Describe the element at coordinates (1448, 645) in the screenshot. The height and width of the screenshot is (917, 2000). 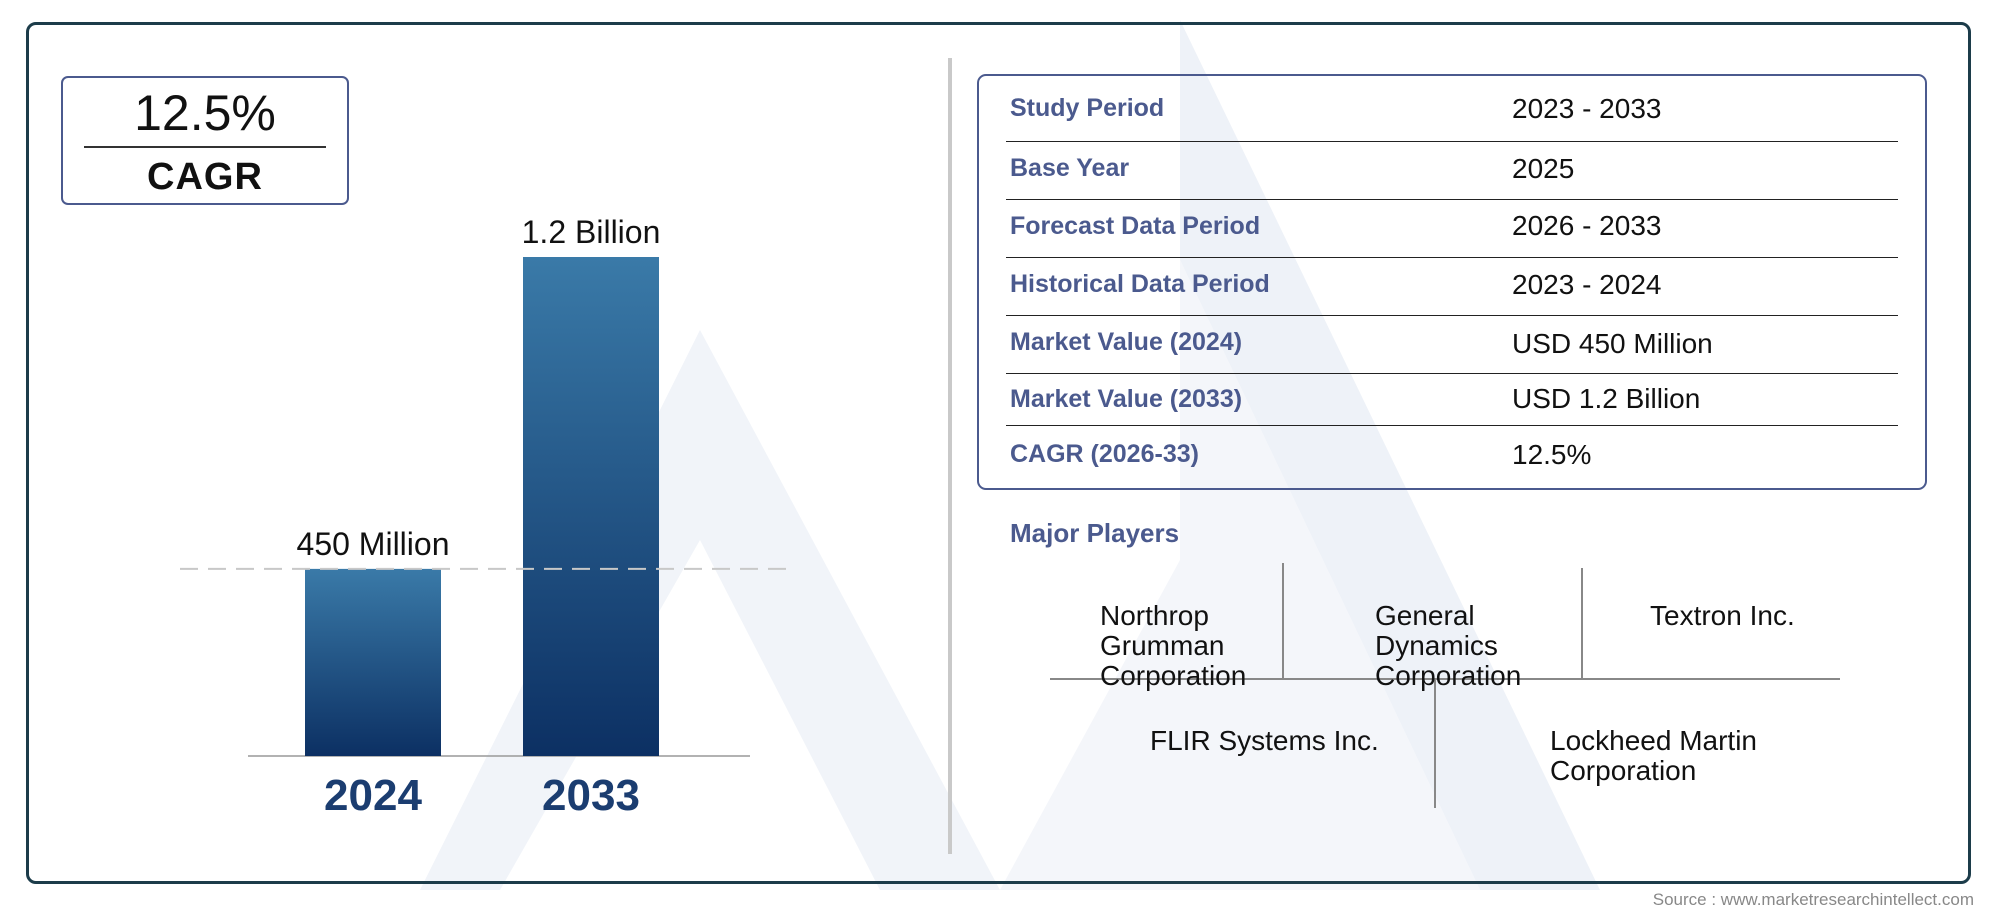
I see `player-name: General Dynamics Corporation` at that location.